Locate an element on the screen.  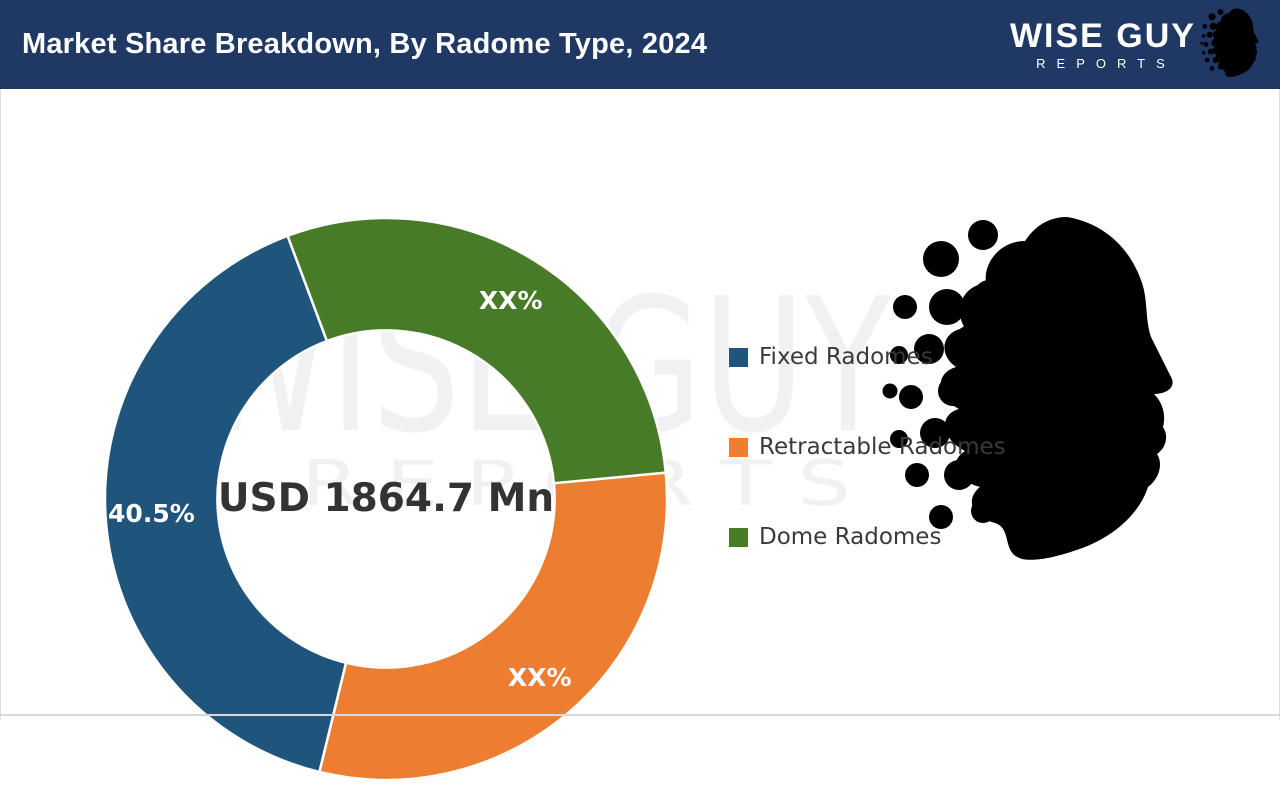
pie-slice-dome-radomes is located at coordinates (477, 350).